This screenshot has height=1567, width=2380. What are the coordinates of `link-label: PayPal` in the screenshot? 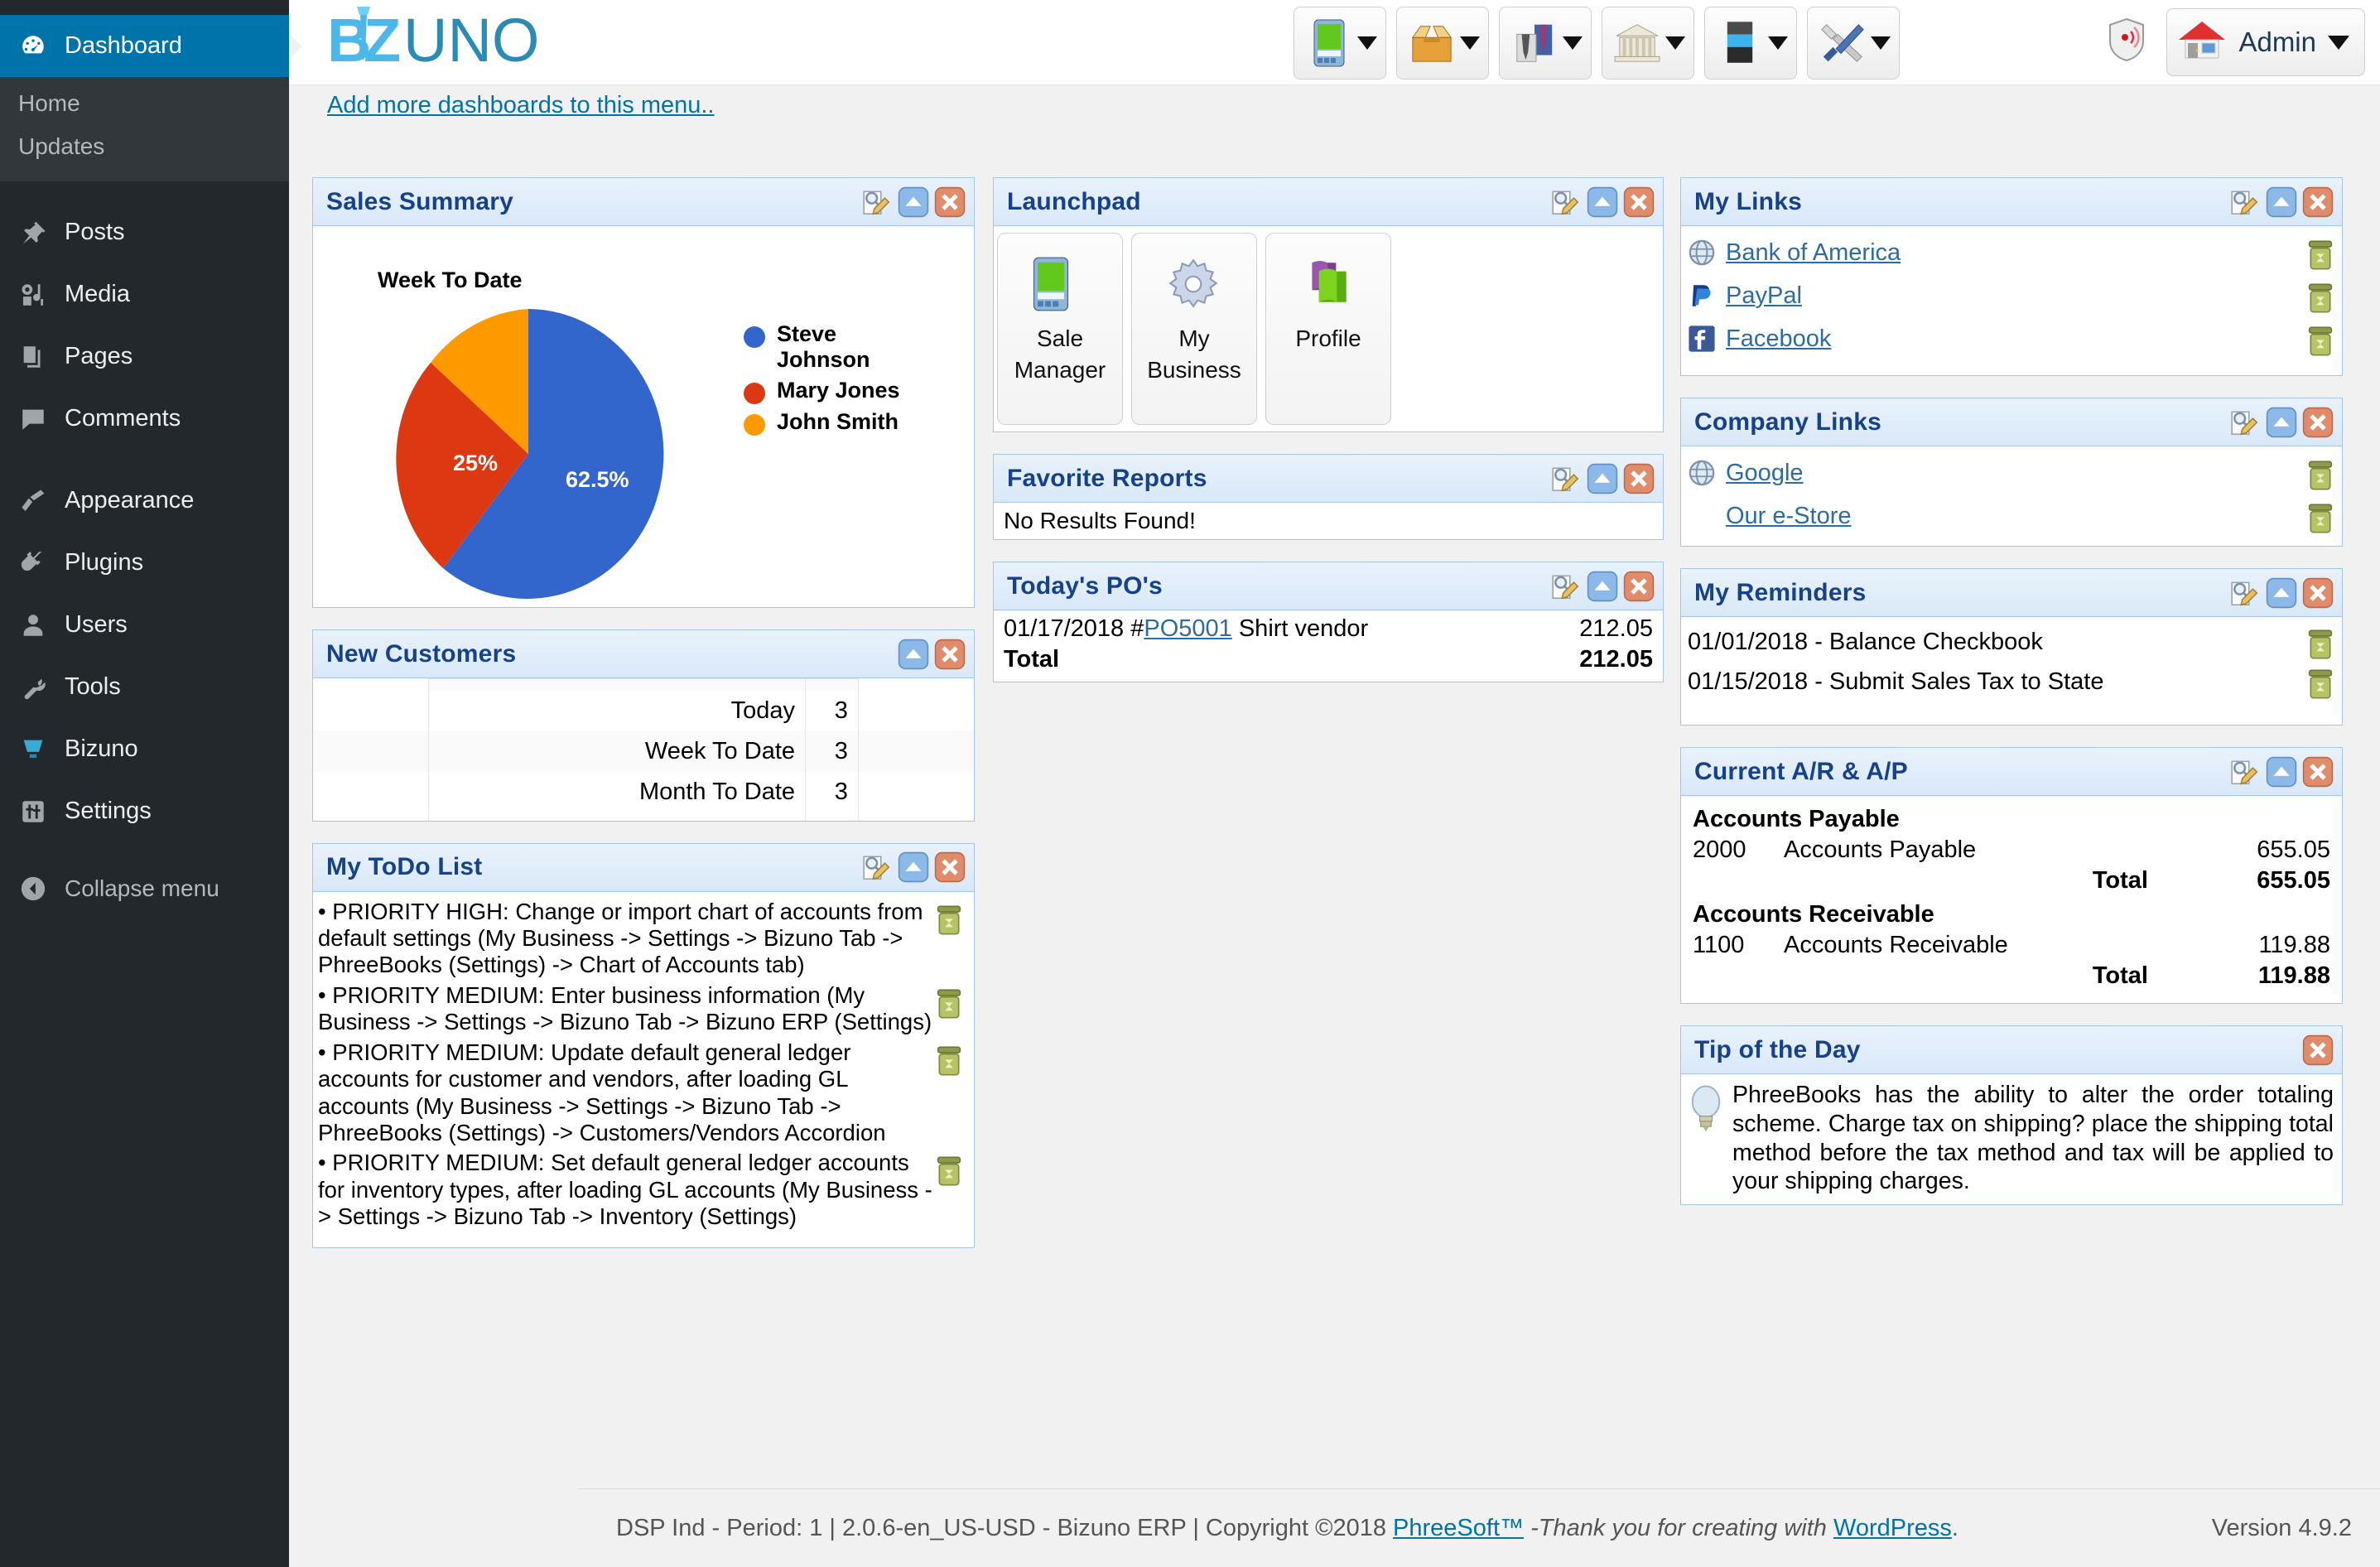 It's located at (1764, 295).